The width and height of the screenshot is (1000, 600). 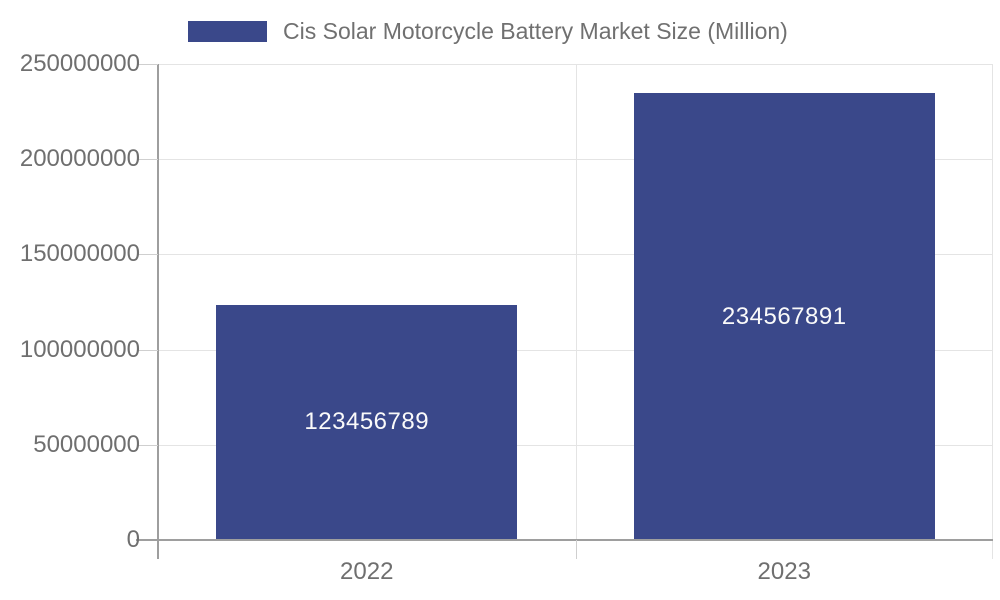 What do you see at coordinates (992, 311) in the screenshot?
I see `plot-right-border` at bounding box center [992, 311].